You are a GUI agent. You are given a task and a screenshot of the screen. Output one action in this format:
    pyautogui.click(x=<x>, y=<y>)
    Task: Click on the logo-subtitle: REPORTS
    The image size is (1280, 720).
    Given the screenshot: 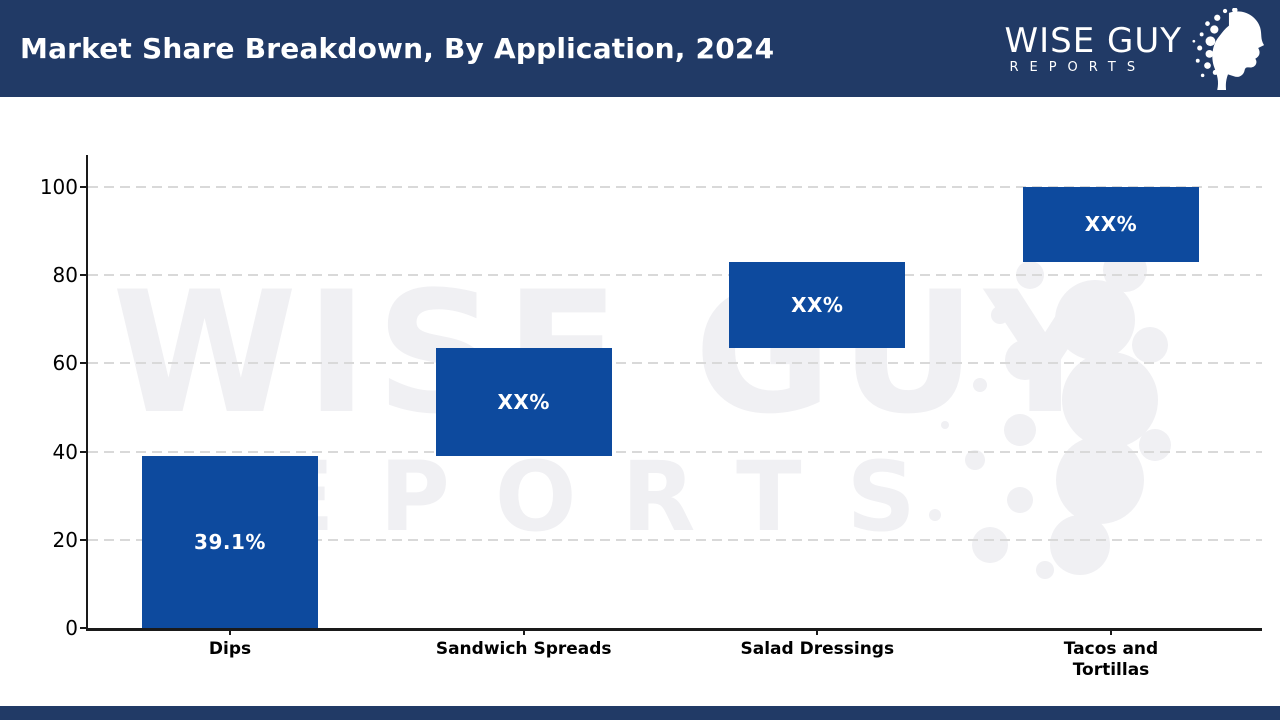 What is the action you would take?
    pyautogui.click(x=1078, y=67)
    